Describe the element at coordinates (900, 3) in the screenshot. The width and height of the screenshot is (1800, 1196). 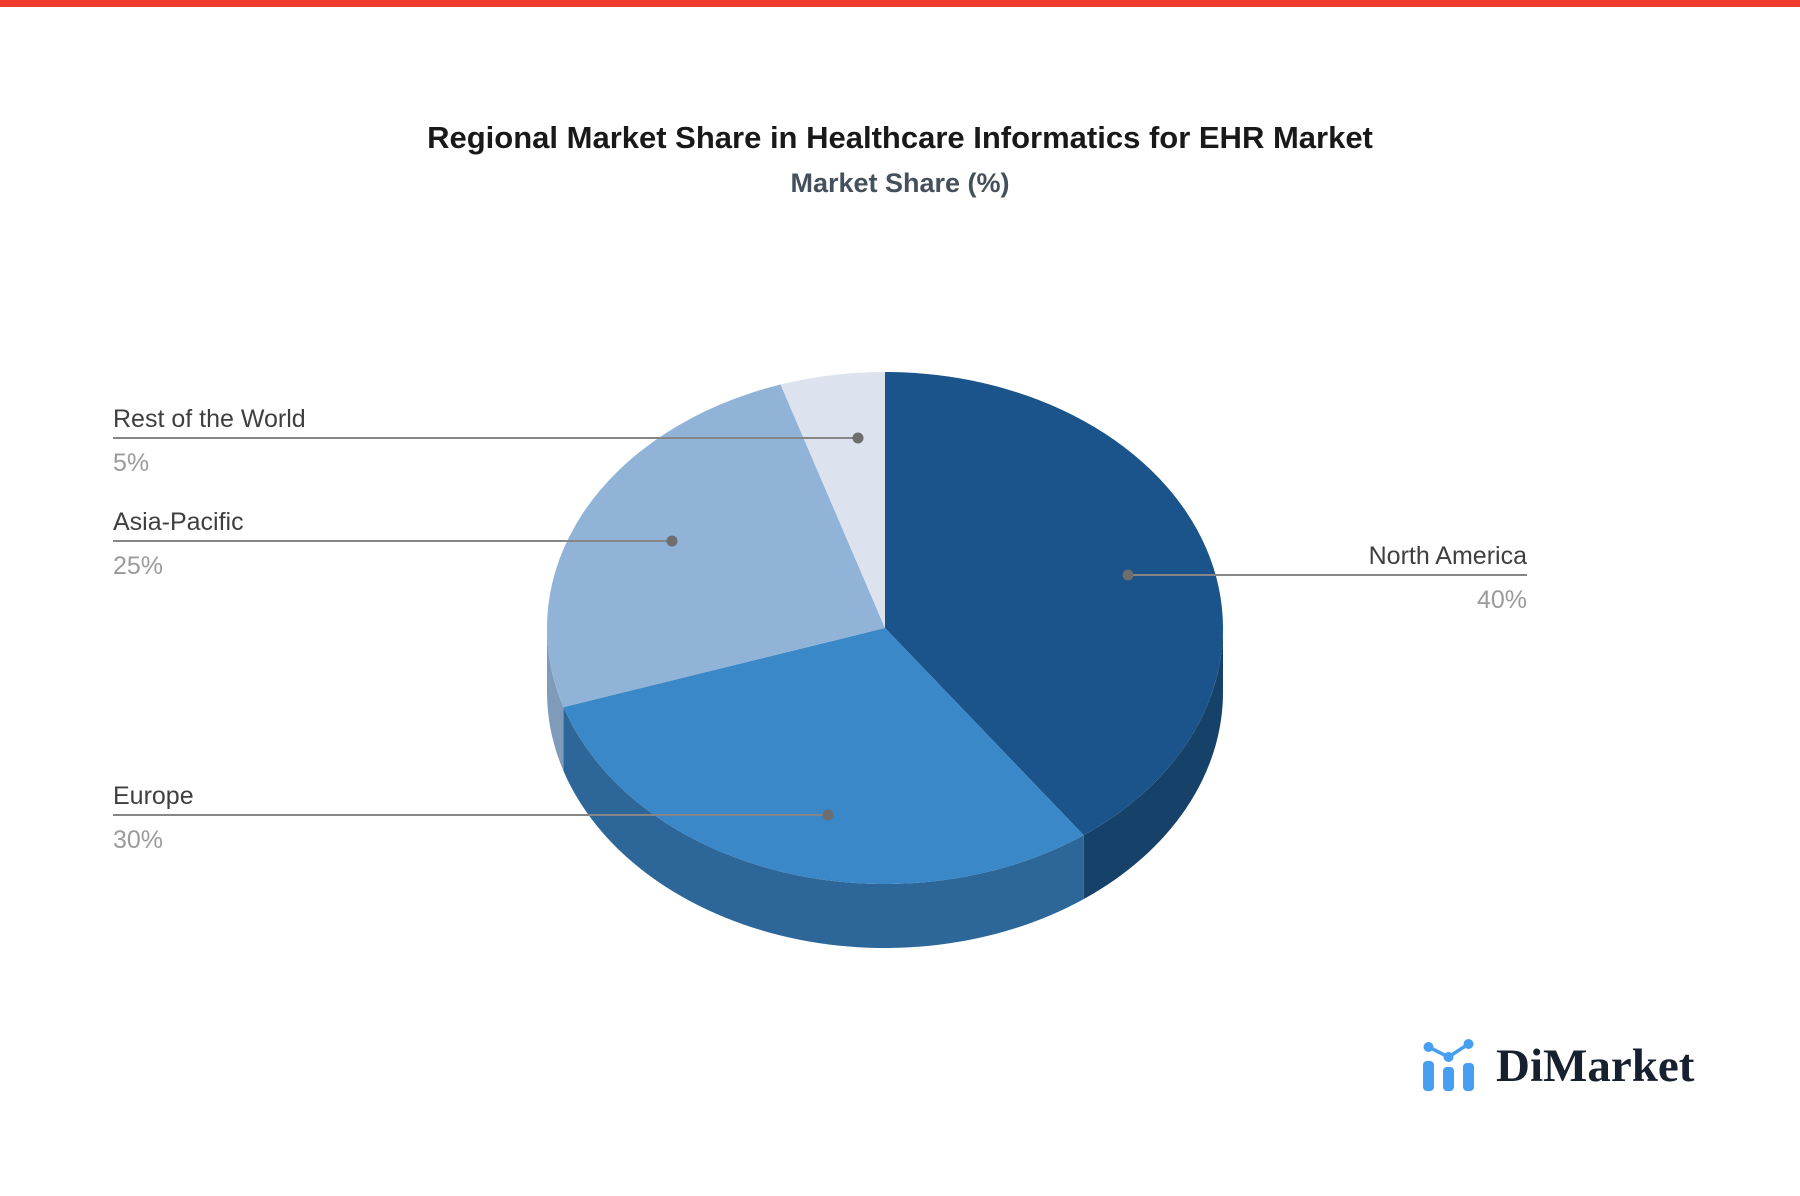
I see `top-accent-bar` at that location.